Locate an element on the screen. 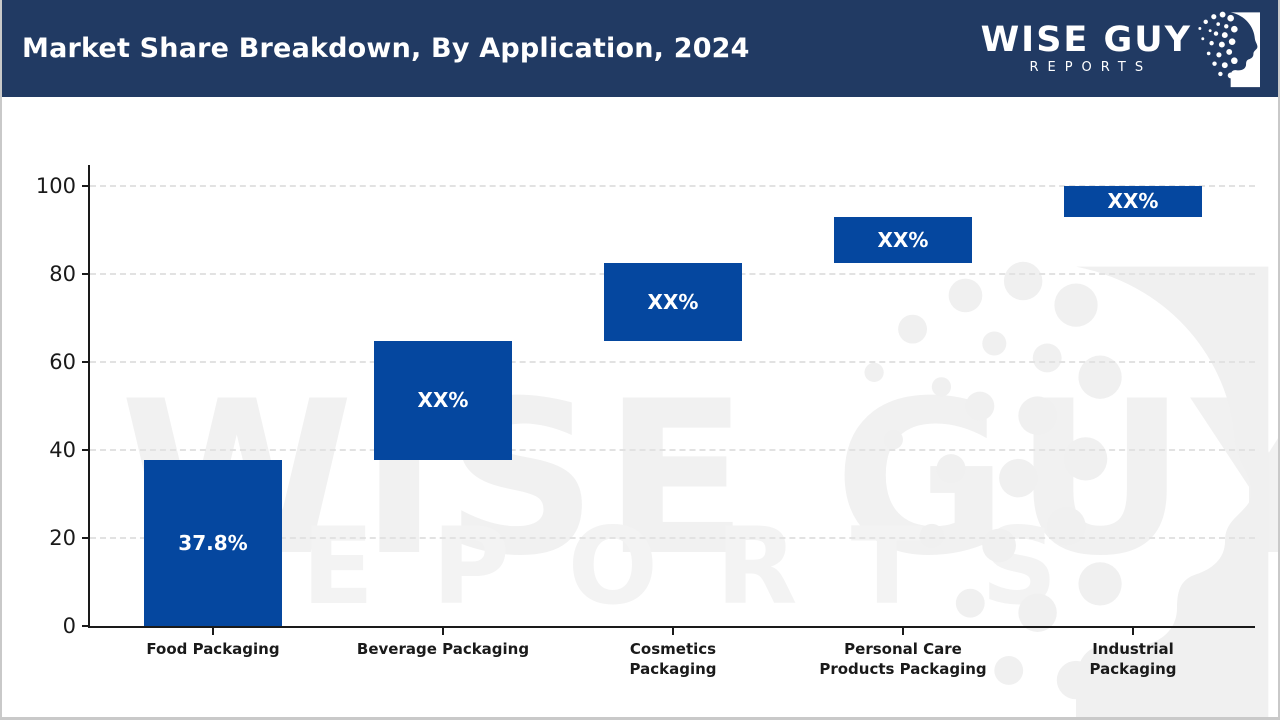 This screenshot has width=1280, height=720. wiseguy-logo: WISE GUY REPORTS is located at coordinates (1120, 49).